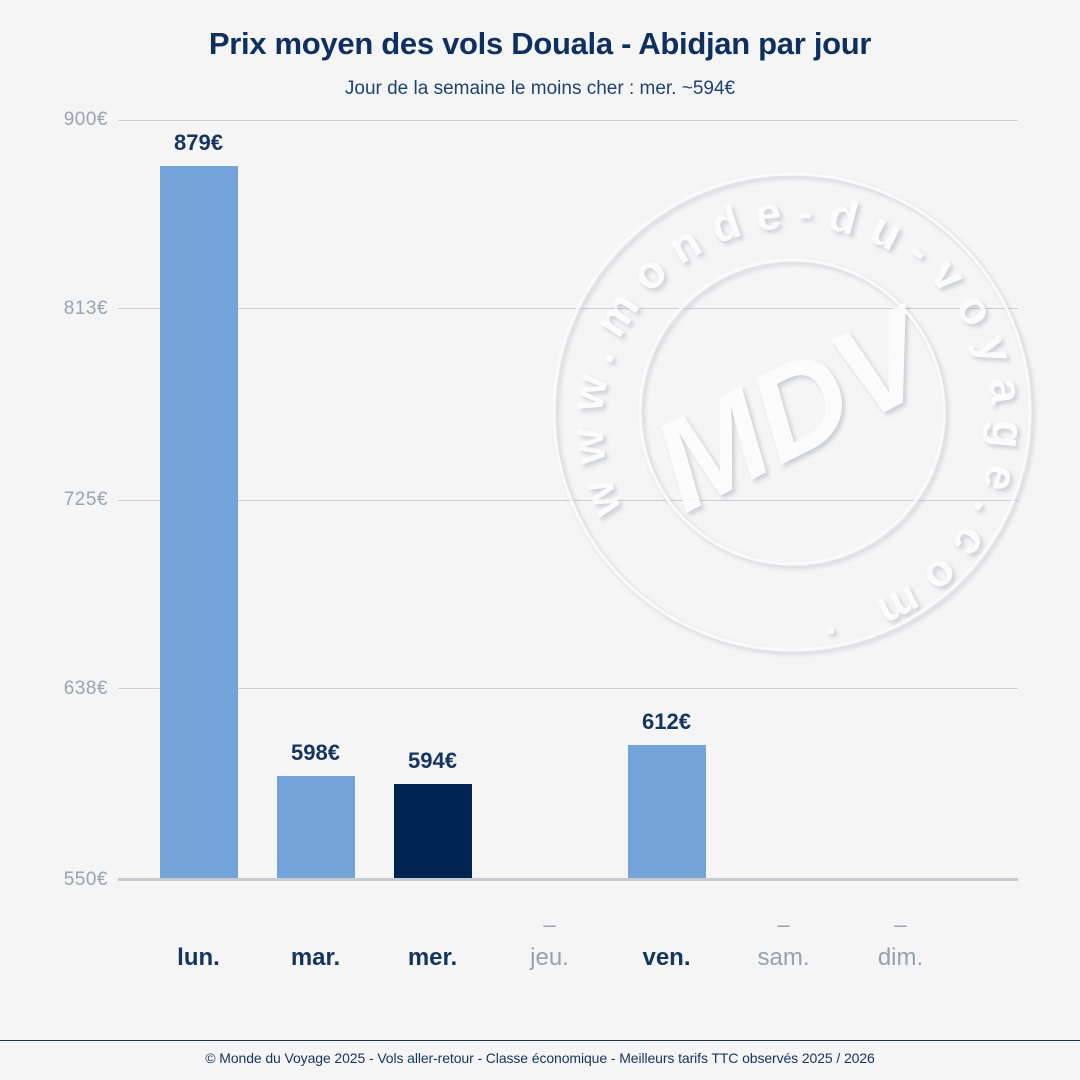 This screenshot has width=1080, height=1080. I want to click on x-axis-baseline, so click(568, 879).